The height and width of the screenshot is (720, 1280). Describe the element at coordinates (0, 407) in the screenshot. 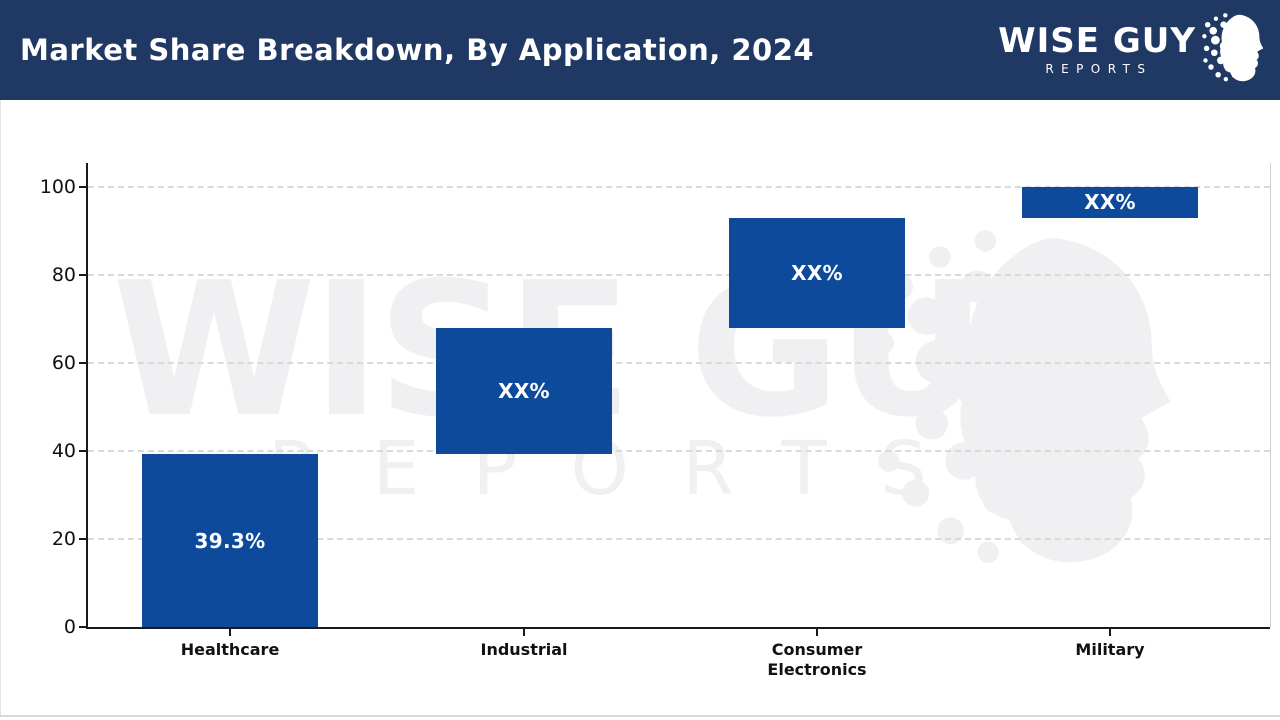

I see `left-edge-line` at that location.